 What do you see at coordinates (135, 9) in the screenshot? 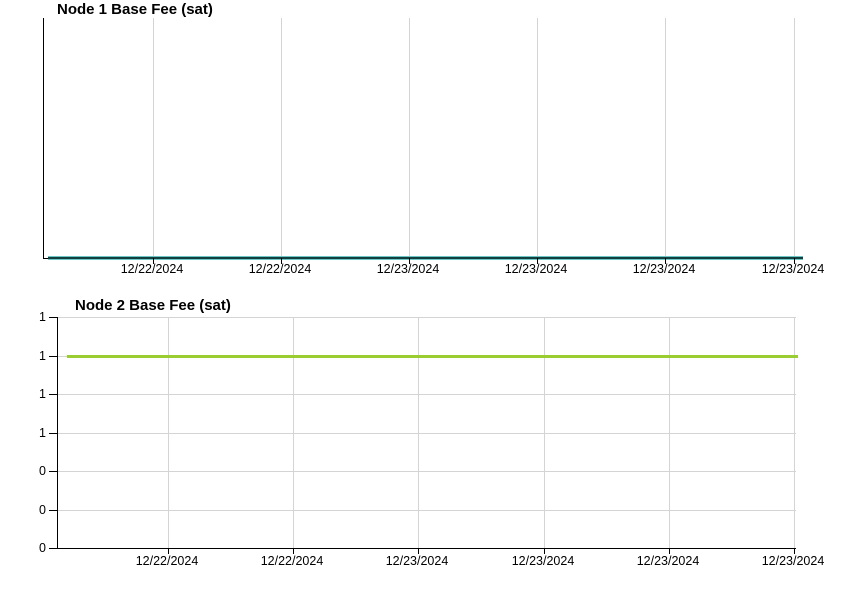
I see `chart1-title: Node 1 Base Fee (sat)` at bounding box center [135, 9].